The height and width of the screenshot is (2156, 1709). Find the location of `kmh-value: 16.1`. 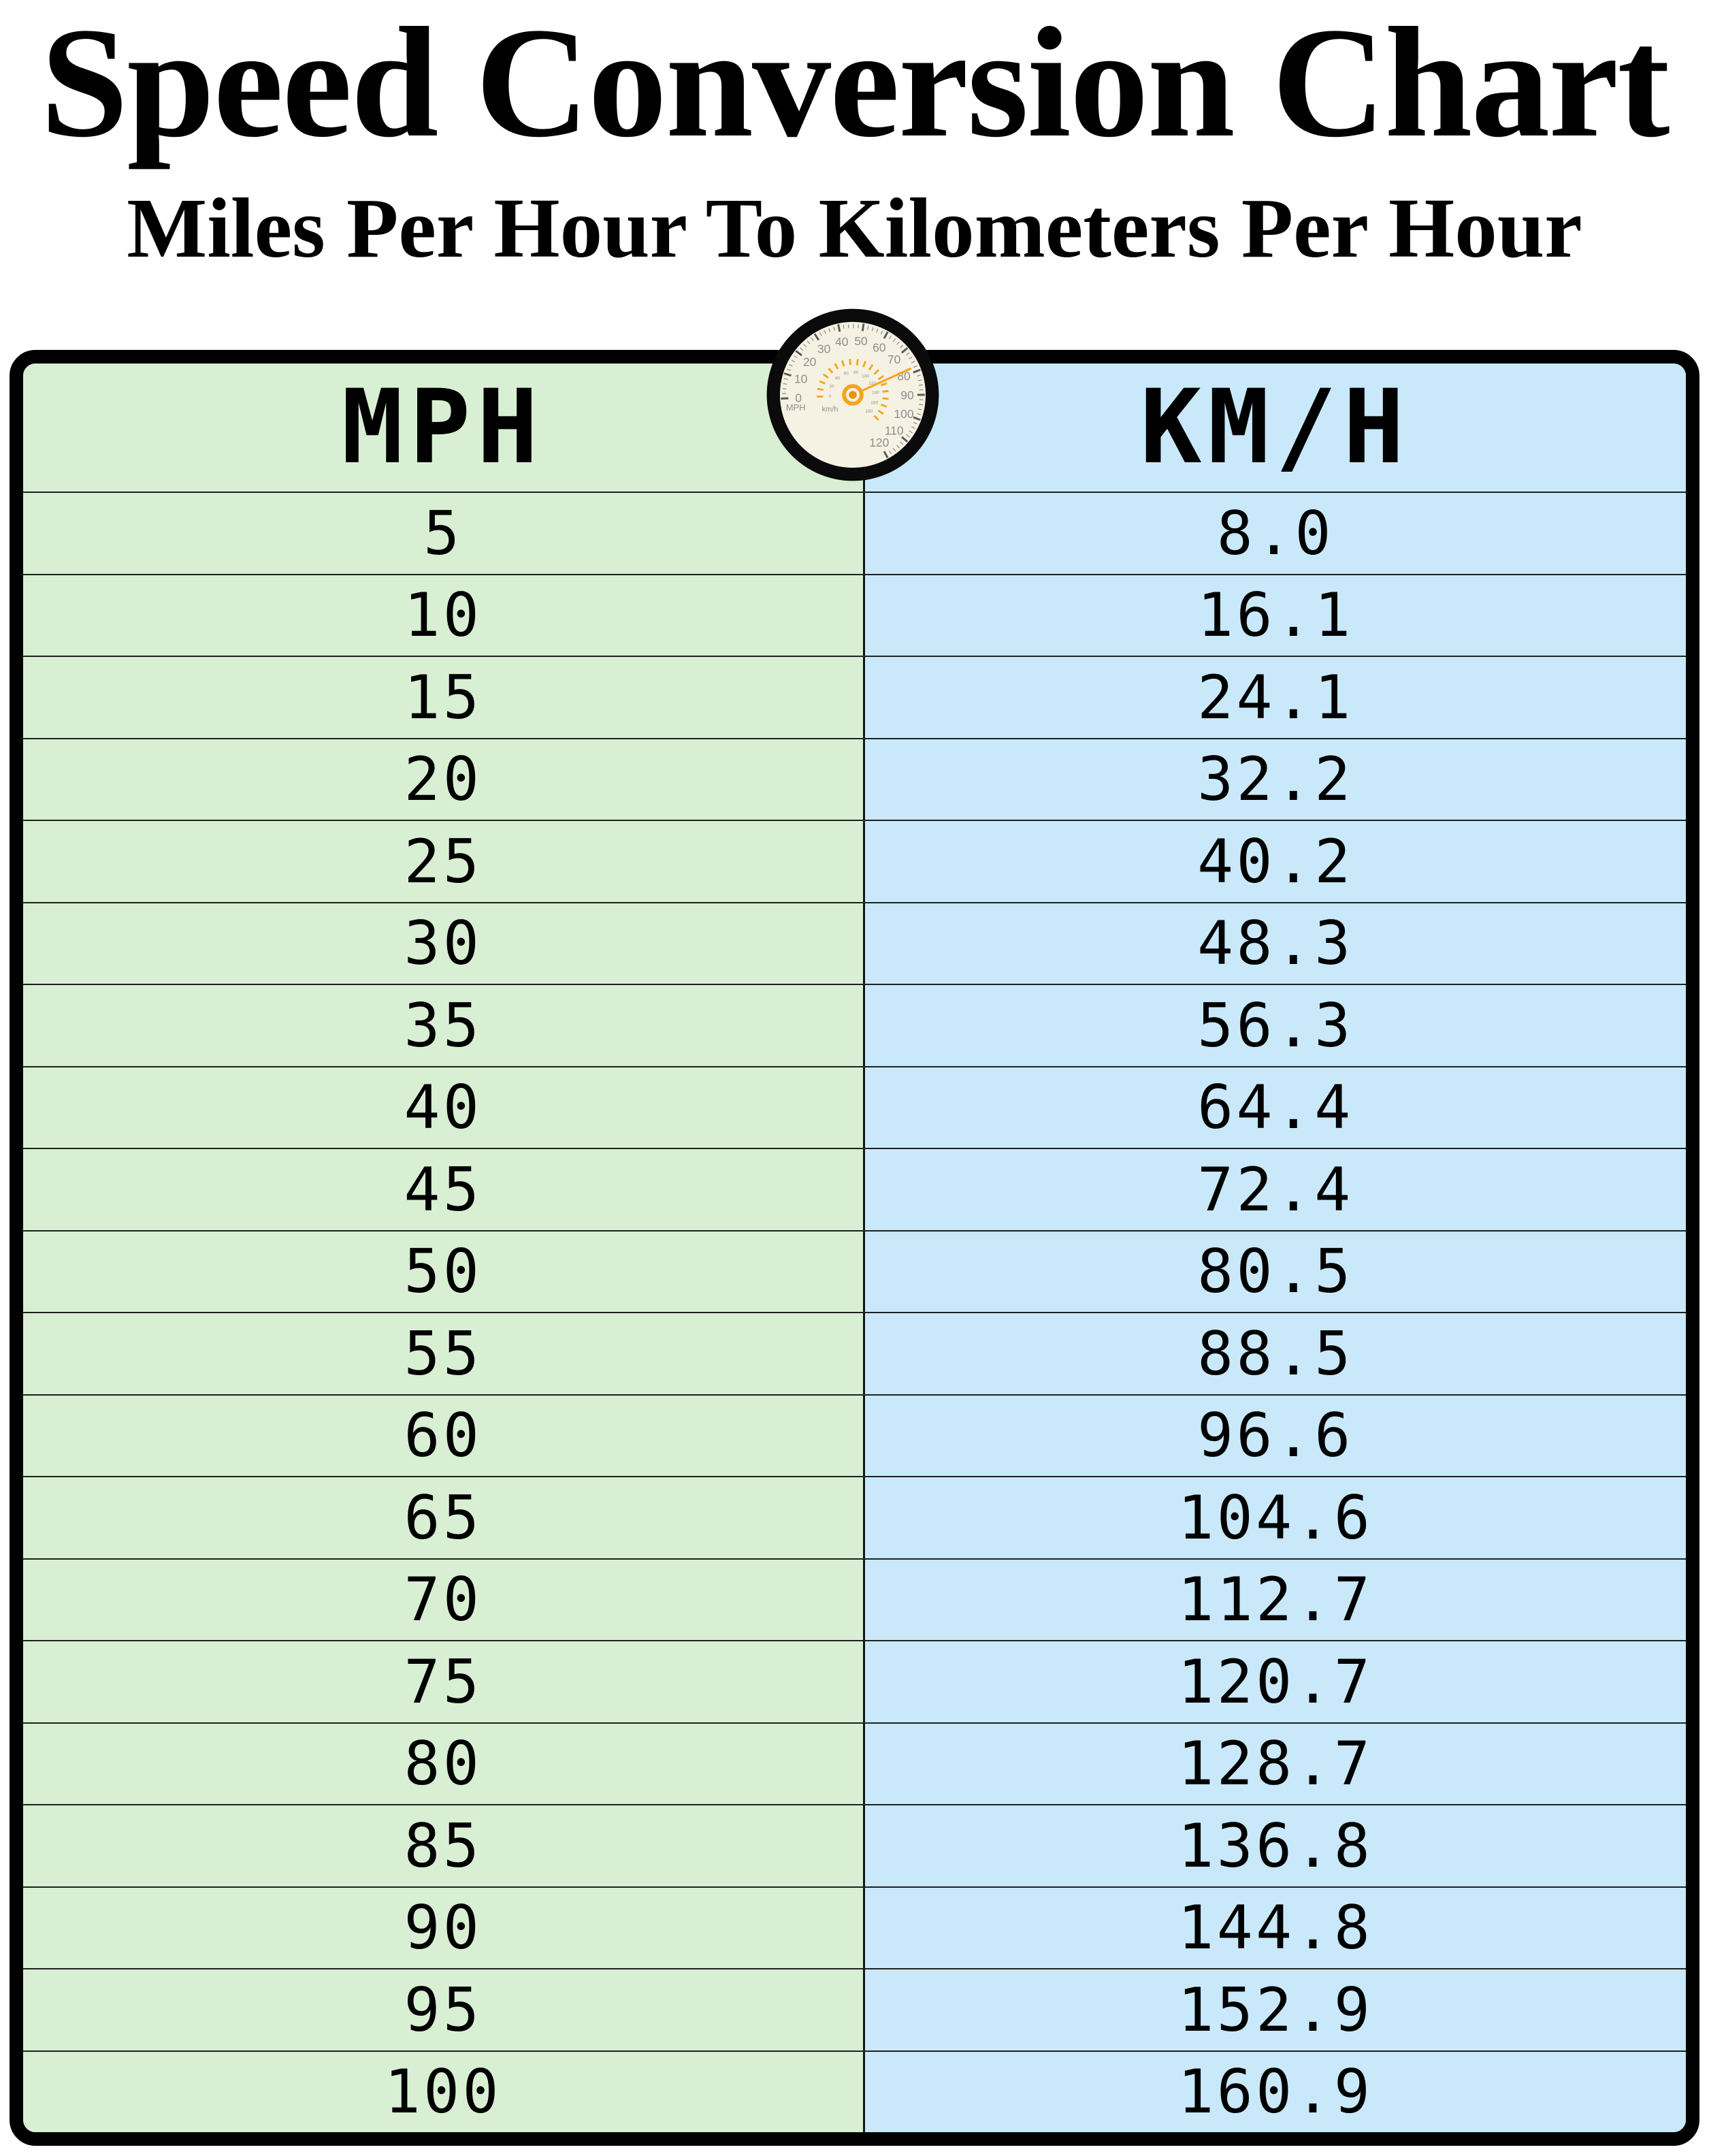

kmh-value: 16.1 is located at coordinates (1275, 615).